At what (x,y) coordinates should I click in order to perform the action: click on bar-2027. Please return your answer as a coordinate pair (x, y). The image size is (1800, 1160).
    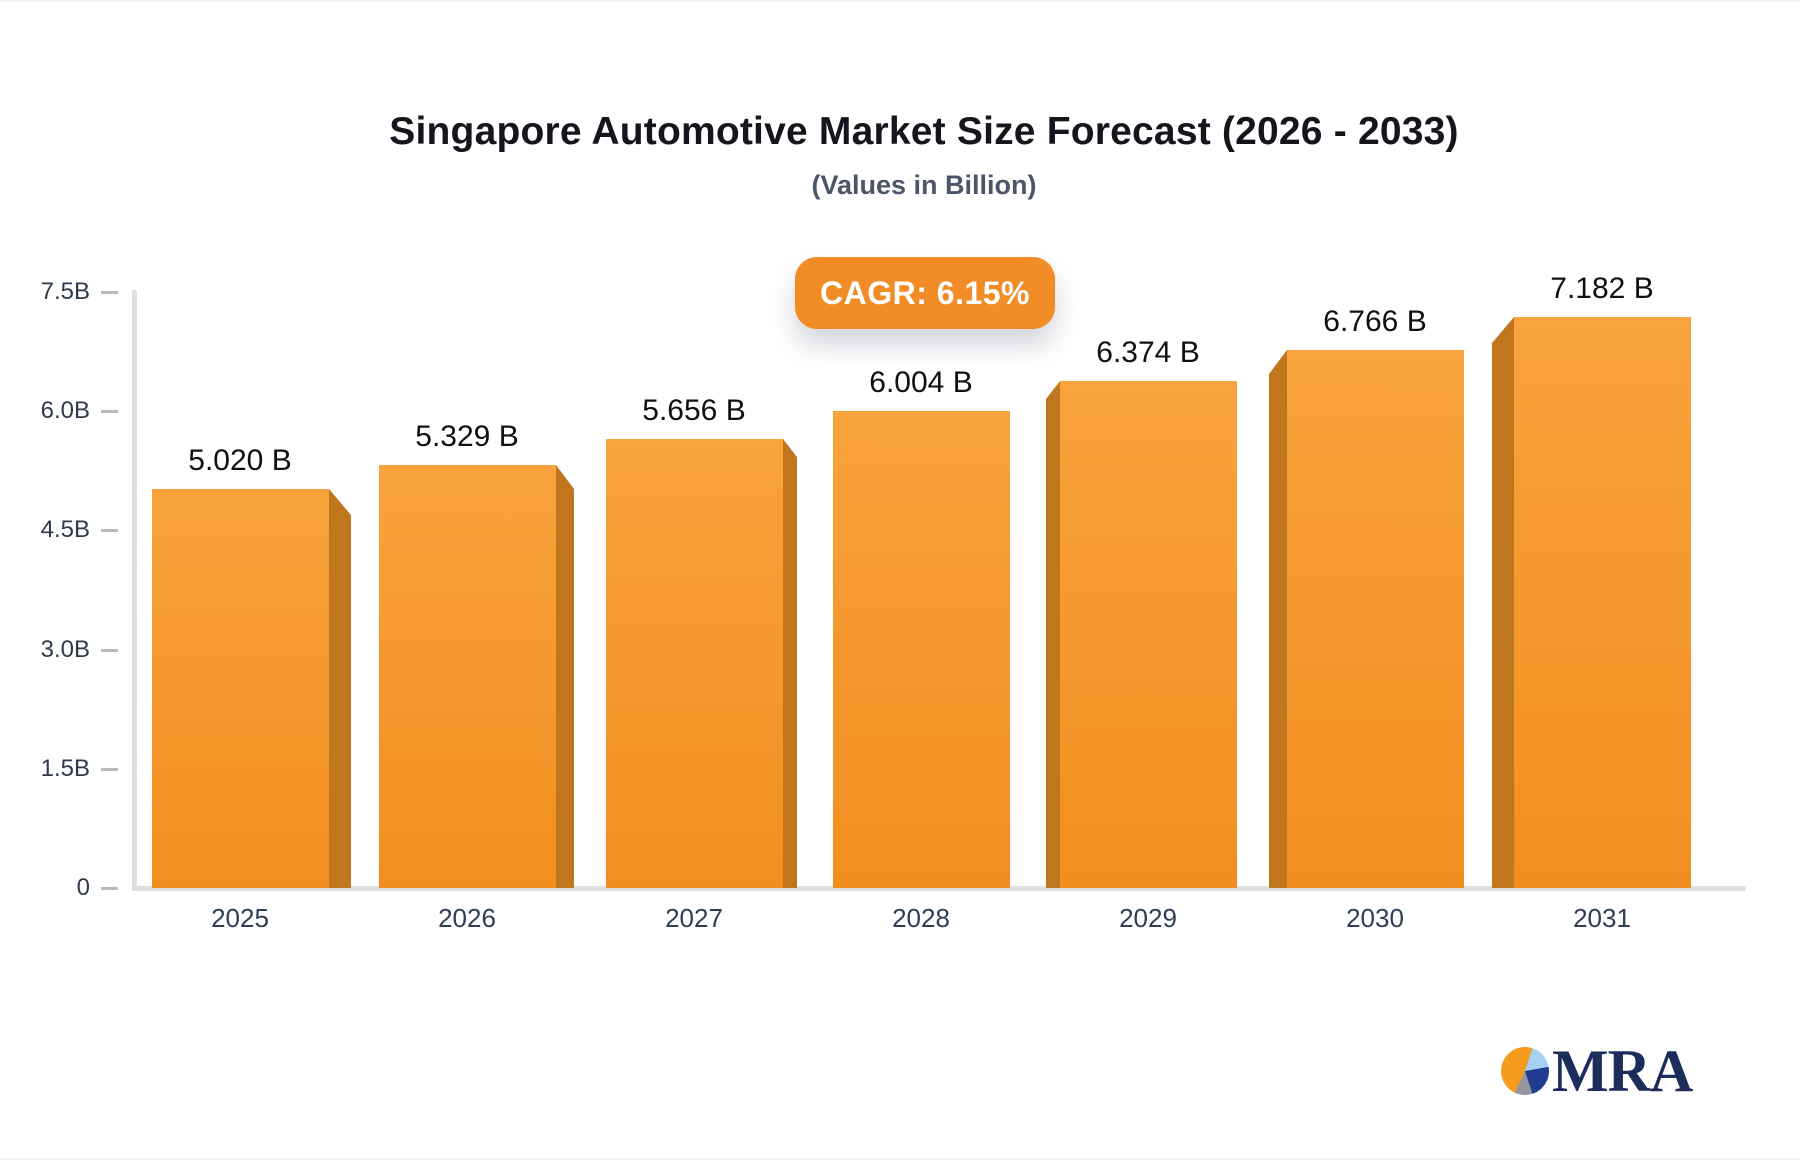
    Looking at the image, I should click on (694, 663).